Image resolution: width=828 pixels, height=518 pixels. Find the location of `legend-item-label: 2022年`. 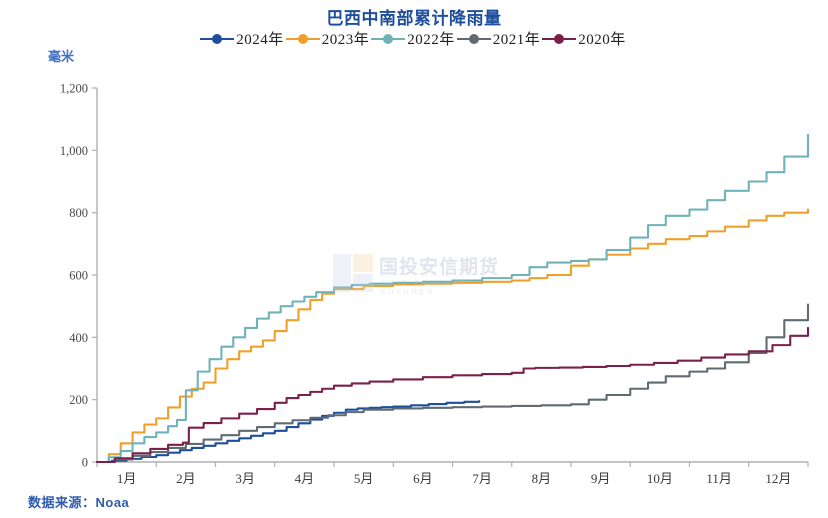

legend-item-label: 2022年 is located at coordinates (431, 40).